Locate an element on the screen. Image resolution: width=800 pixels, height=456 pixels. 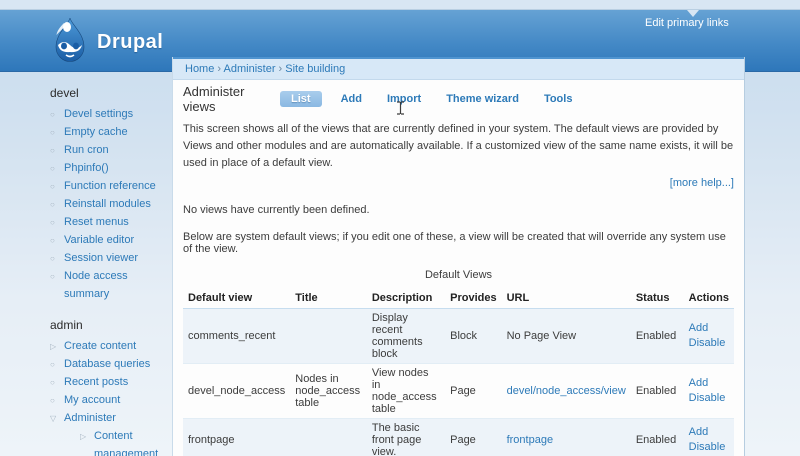
column-header-url: URL is located at coordinates (566, 298).